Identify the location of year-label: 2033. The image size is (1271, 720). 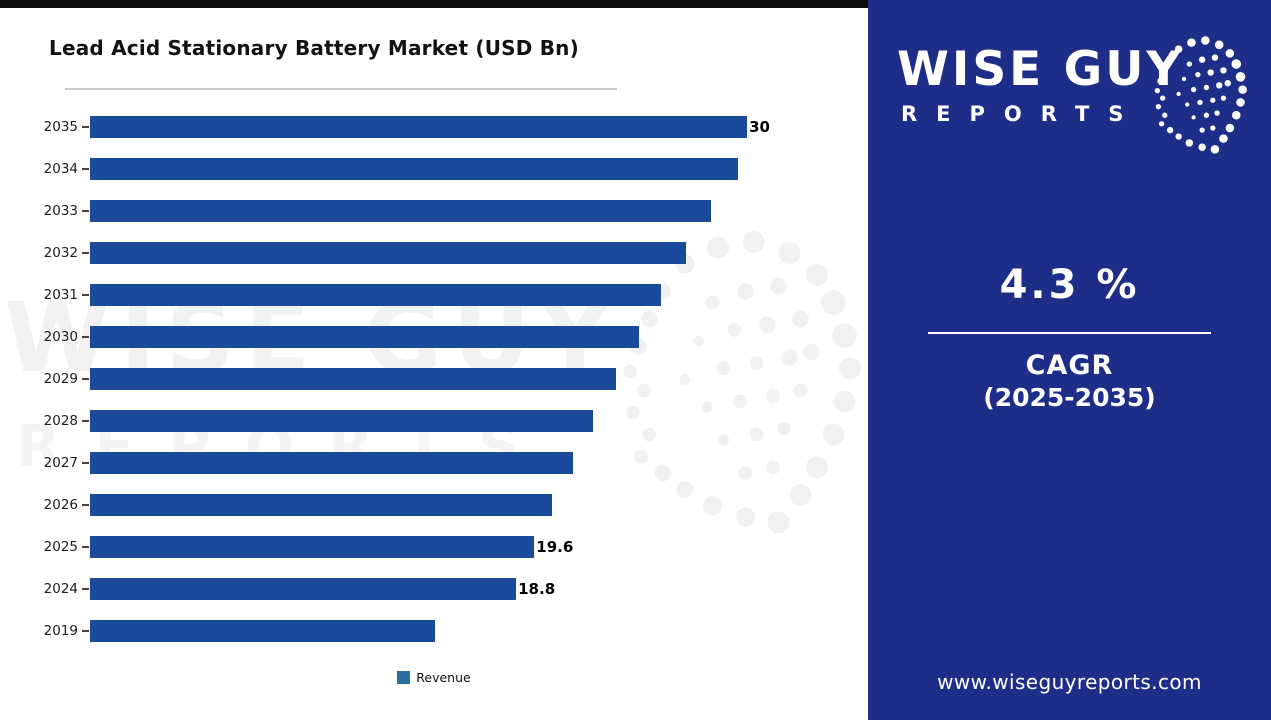
(60, 211).